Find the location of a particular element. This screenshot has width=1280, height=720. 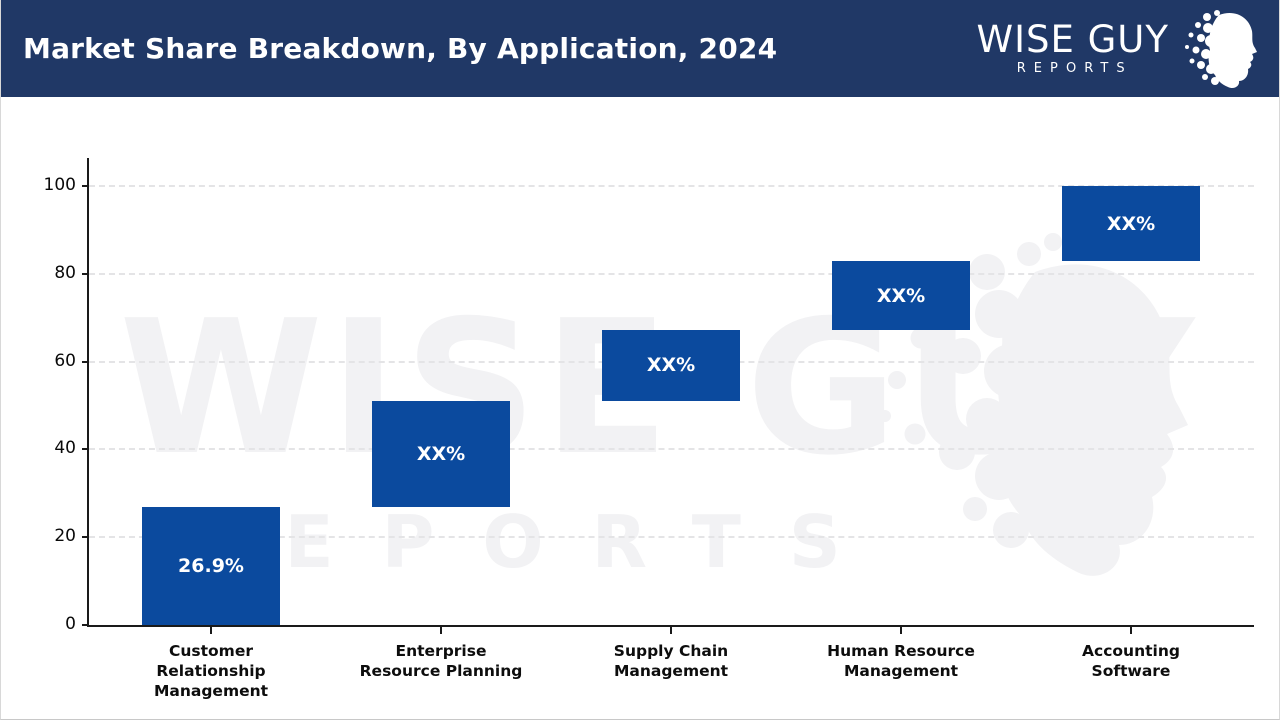

bar-segment-1: 26.9% is located at coordinates (211, 565).